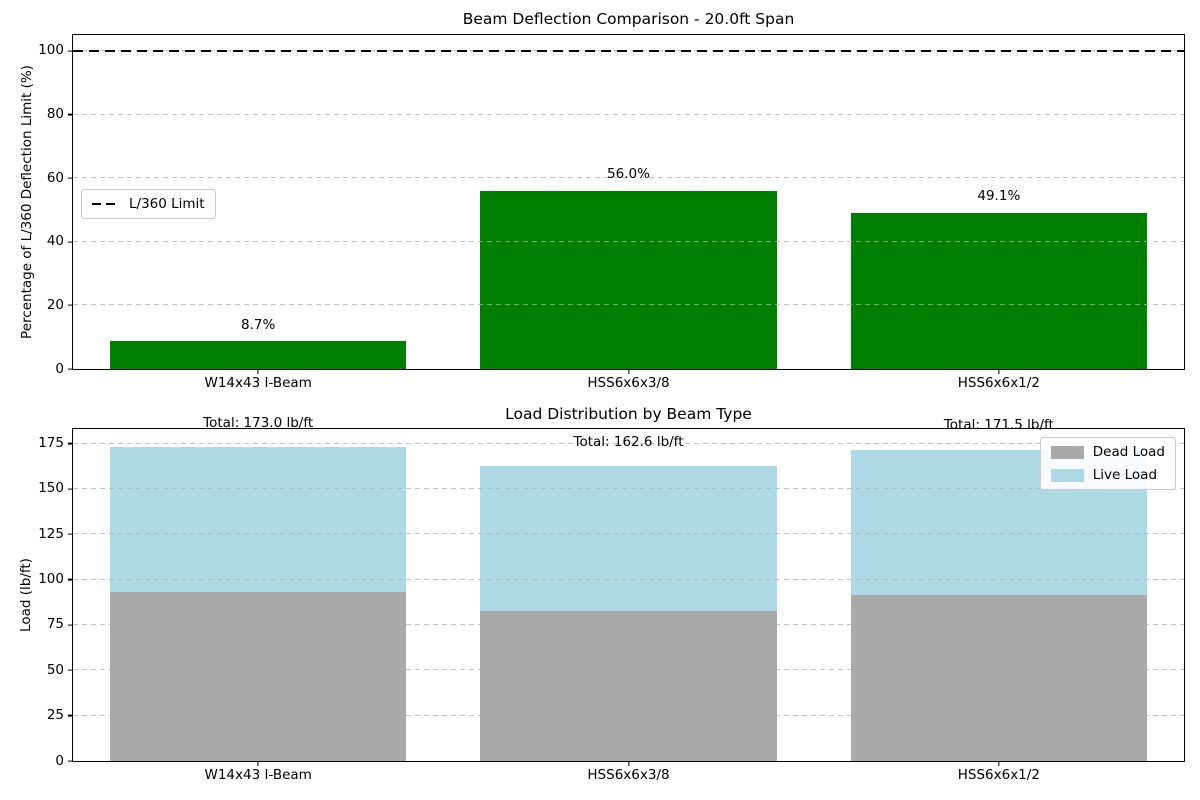 This screenshot has width=1200, height=800. I want to click on total-label: Total: 162.6 lb/ft, so click(628, 441).